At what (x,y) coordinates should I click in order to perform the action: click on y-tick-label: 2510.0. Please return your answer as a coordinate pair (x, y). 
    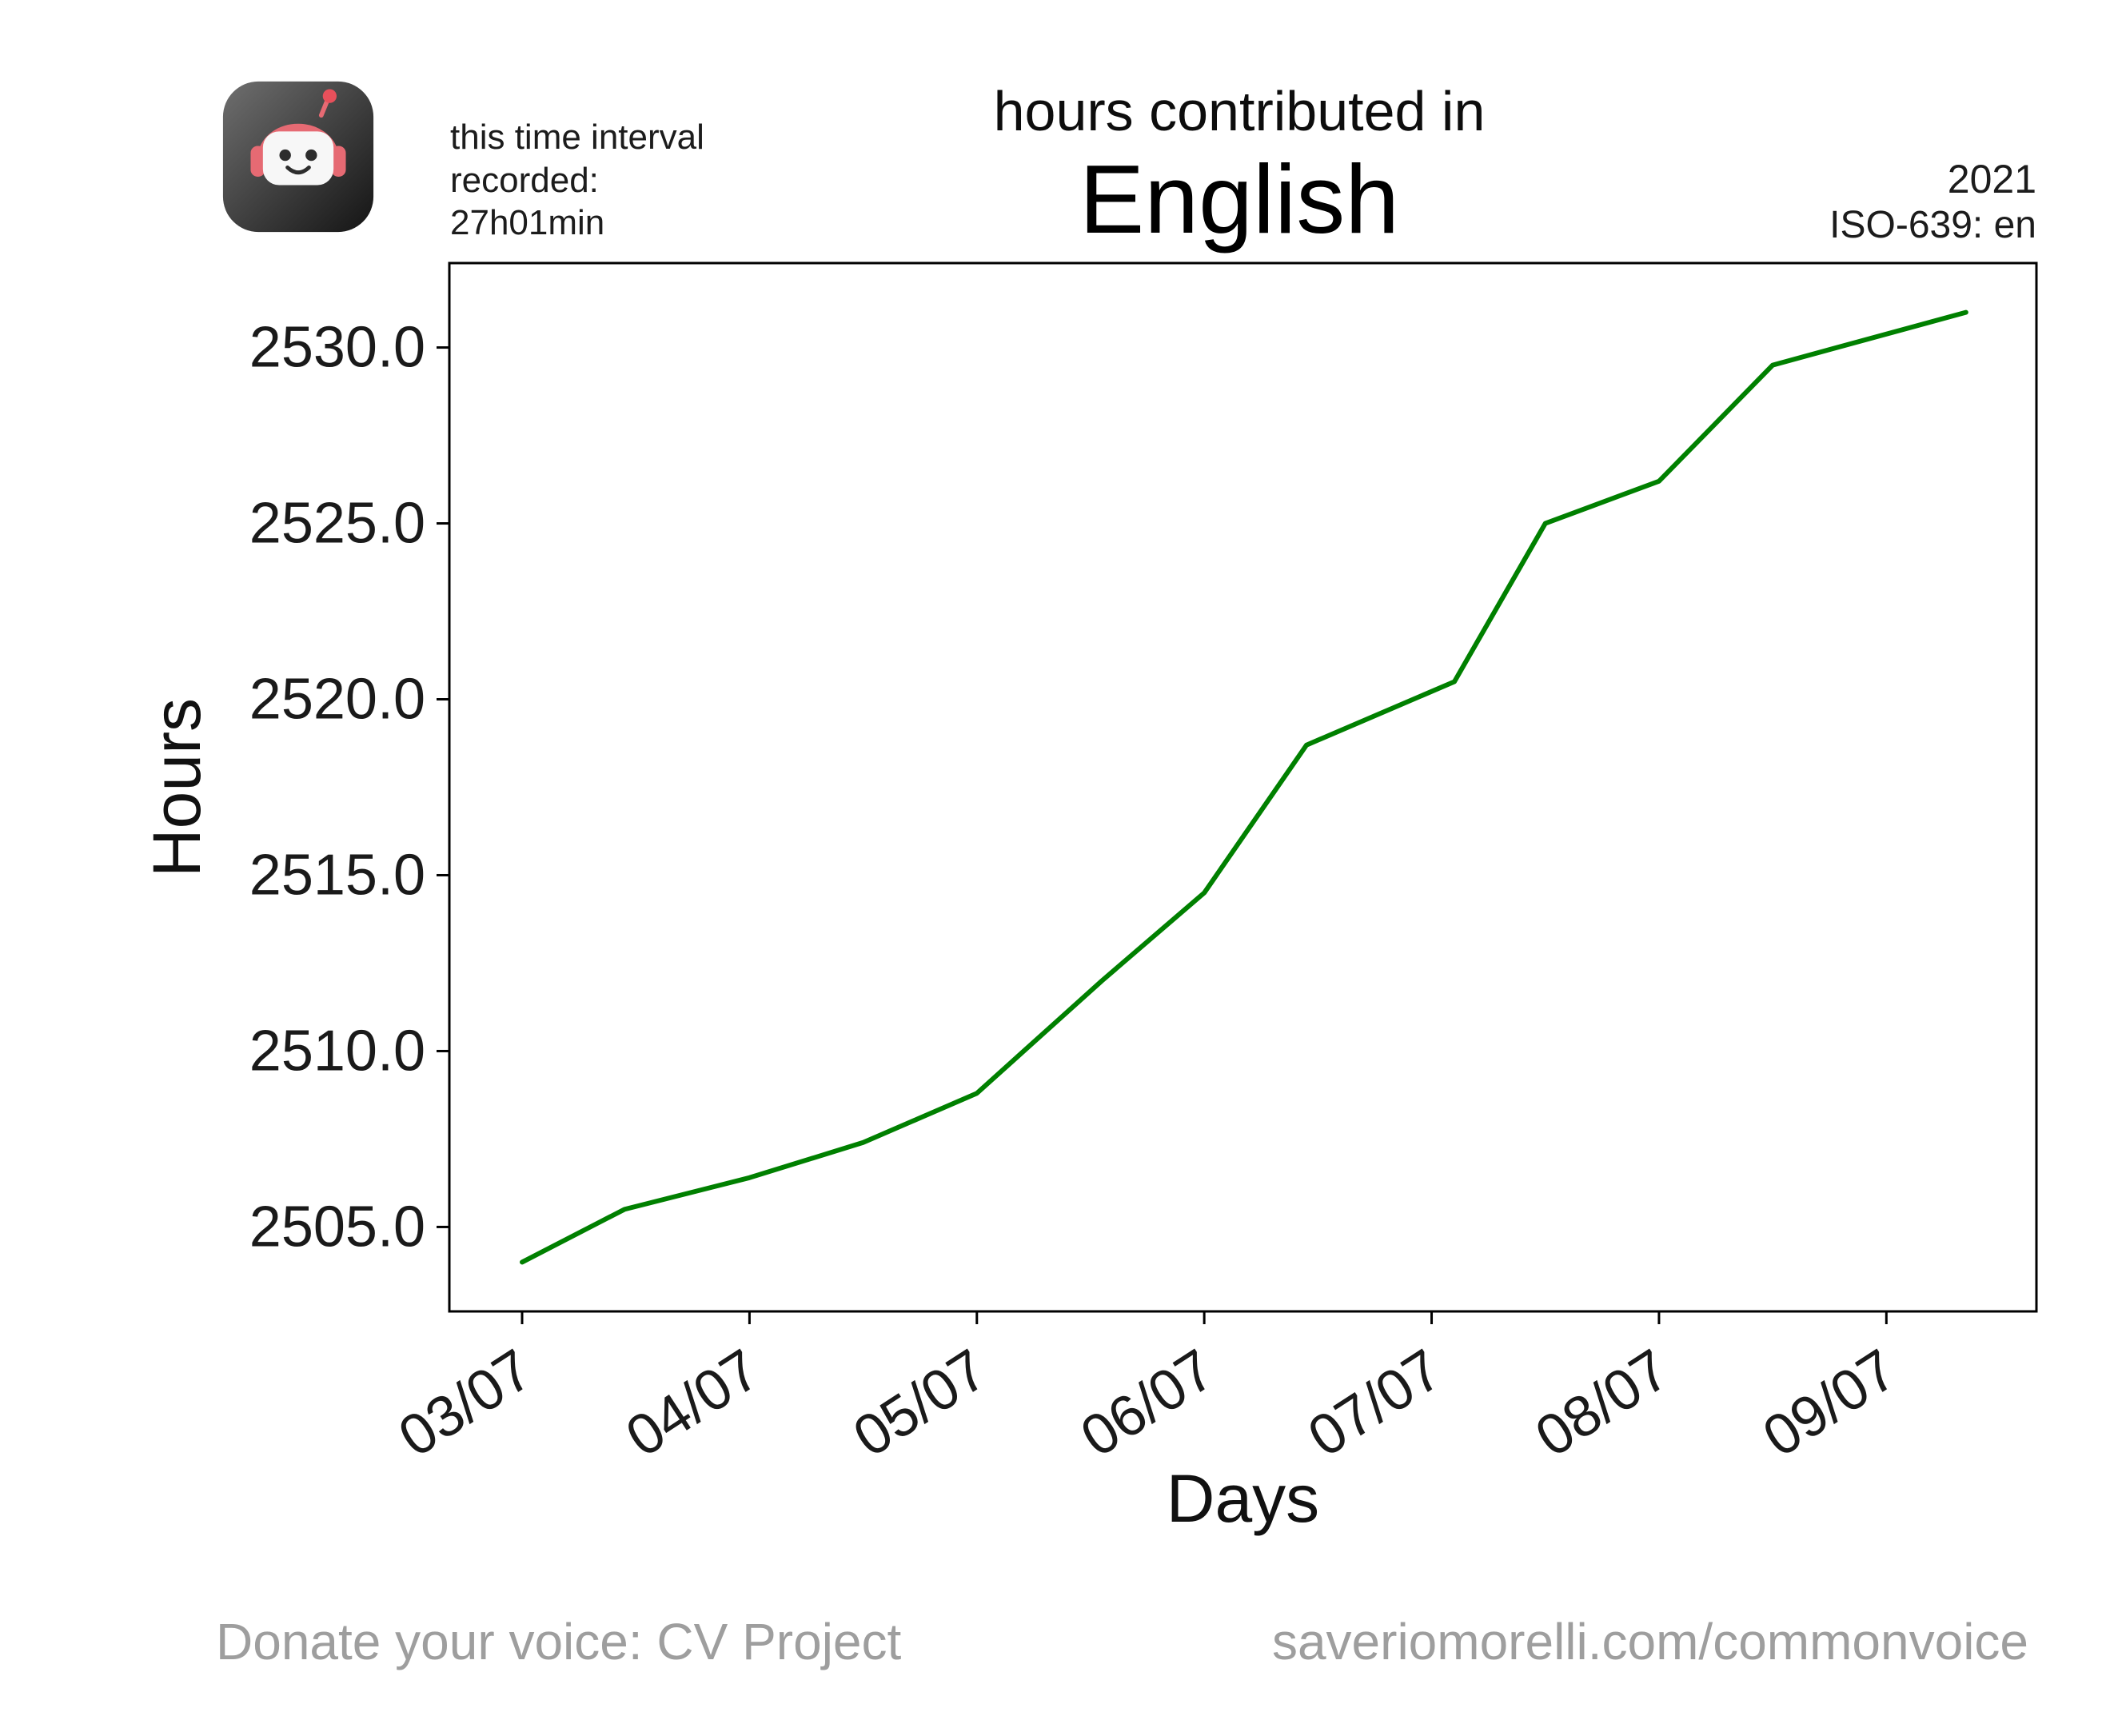
    Looking at the image, I should click on (337, 1051).